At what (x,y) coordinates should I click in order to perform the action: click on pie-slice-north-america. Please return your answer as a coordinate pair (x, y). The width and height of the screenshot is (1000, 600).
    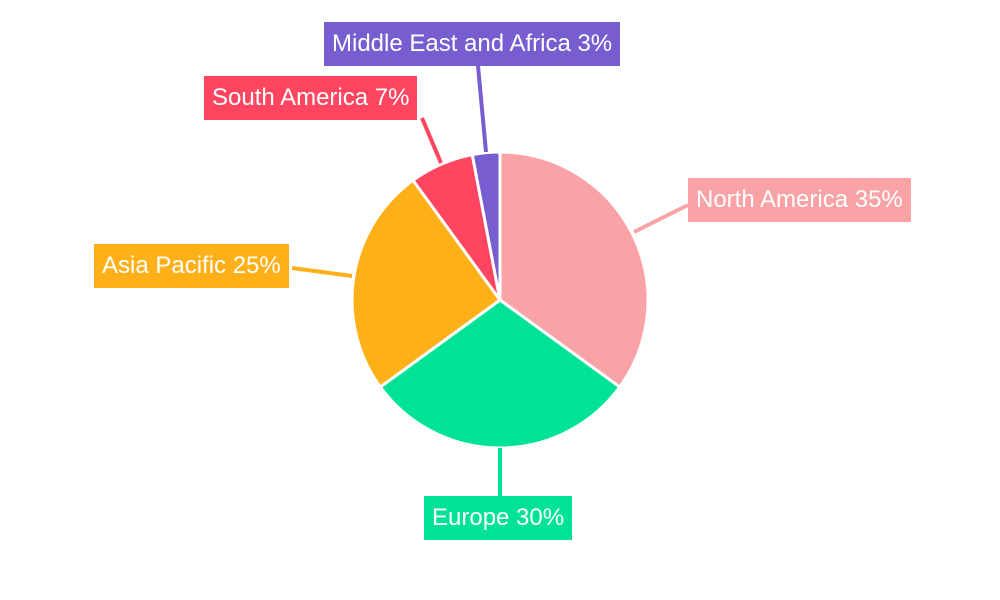
    Looking at the image, I should click on (574, 270).